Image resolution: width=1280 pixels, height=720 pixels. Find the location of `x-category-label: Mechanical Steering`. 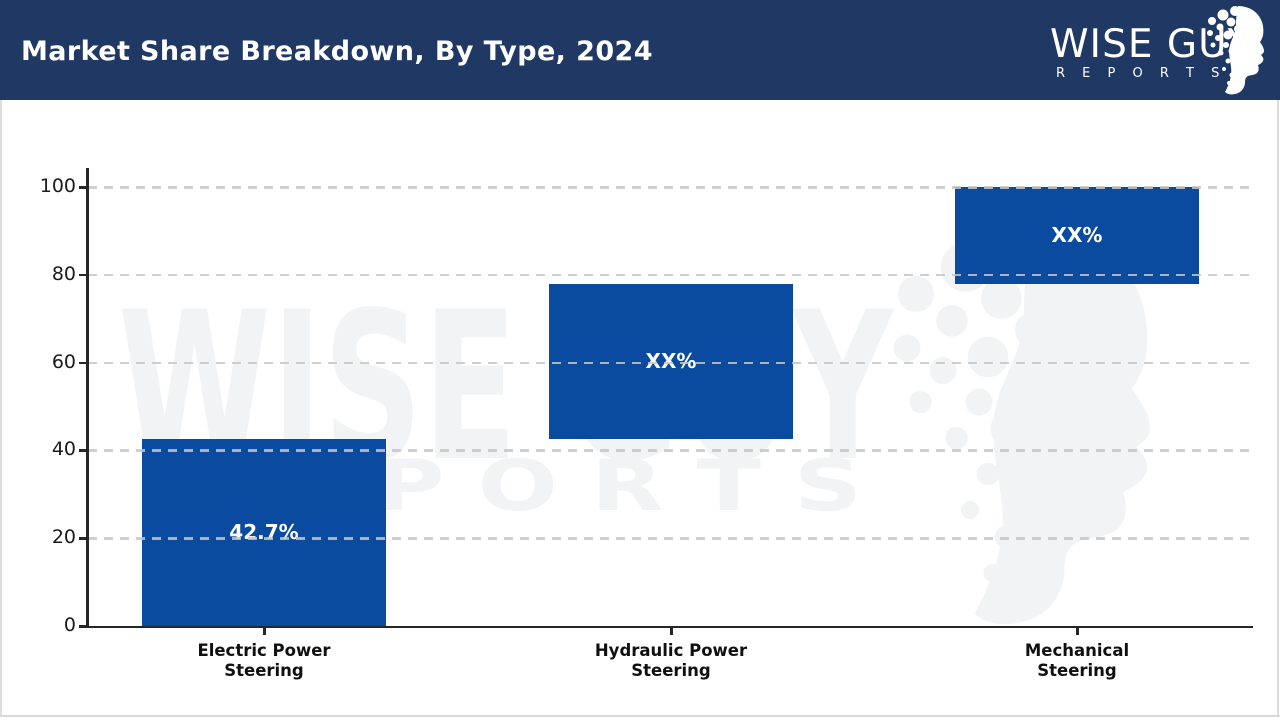

x-category-label: Mechanical Steering is located at coordinates (1077, 661).